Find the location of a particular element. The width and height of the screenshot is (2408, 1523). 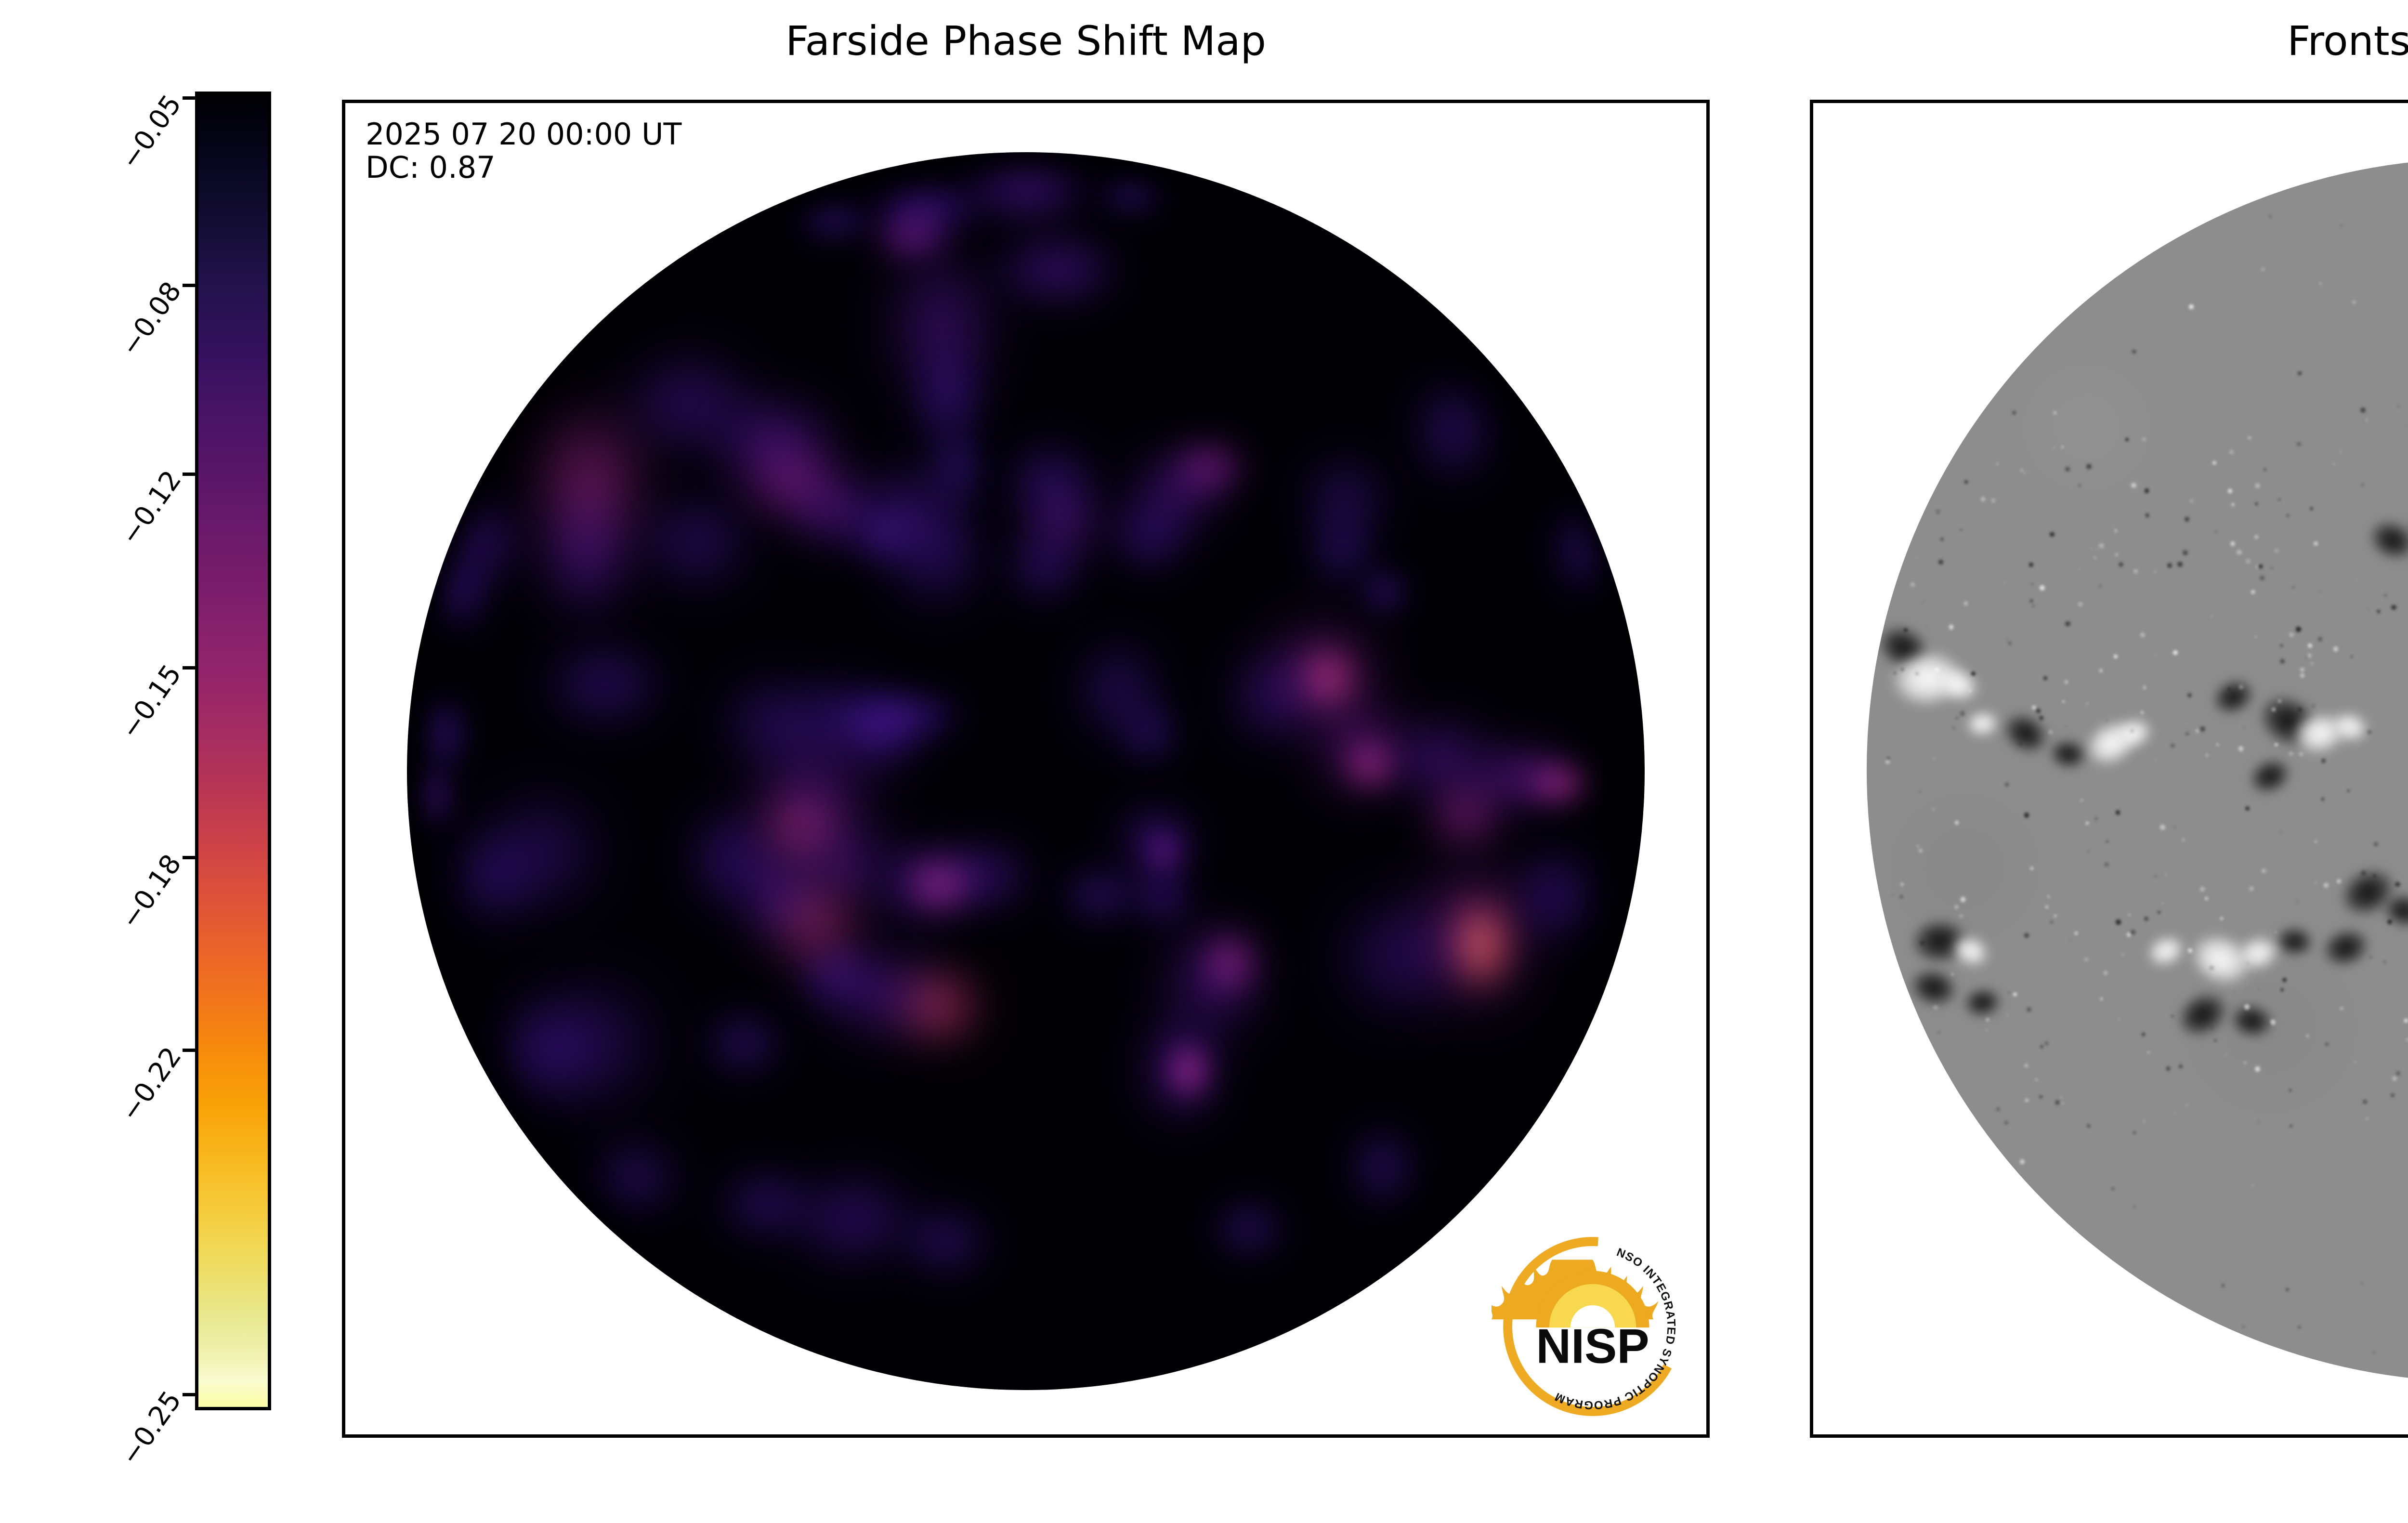

colorbar-gradient is located at coordinates (233, 751).